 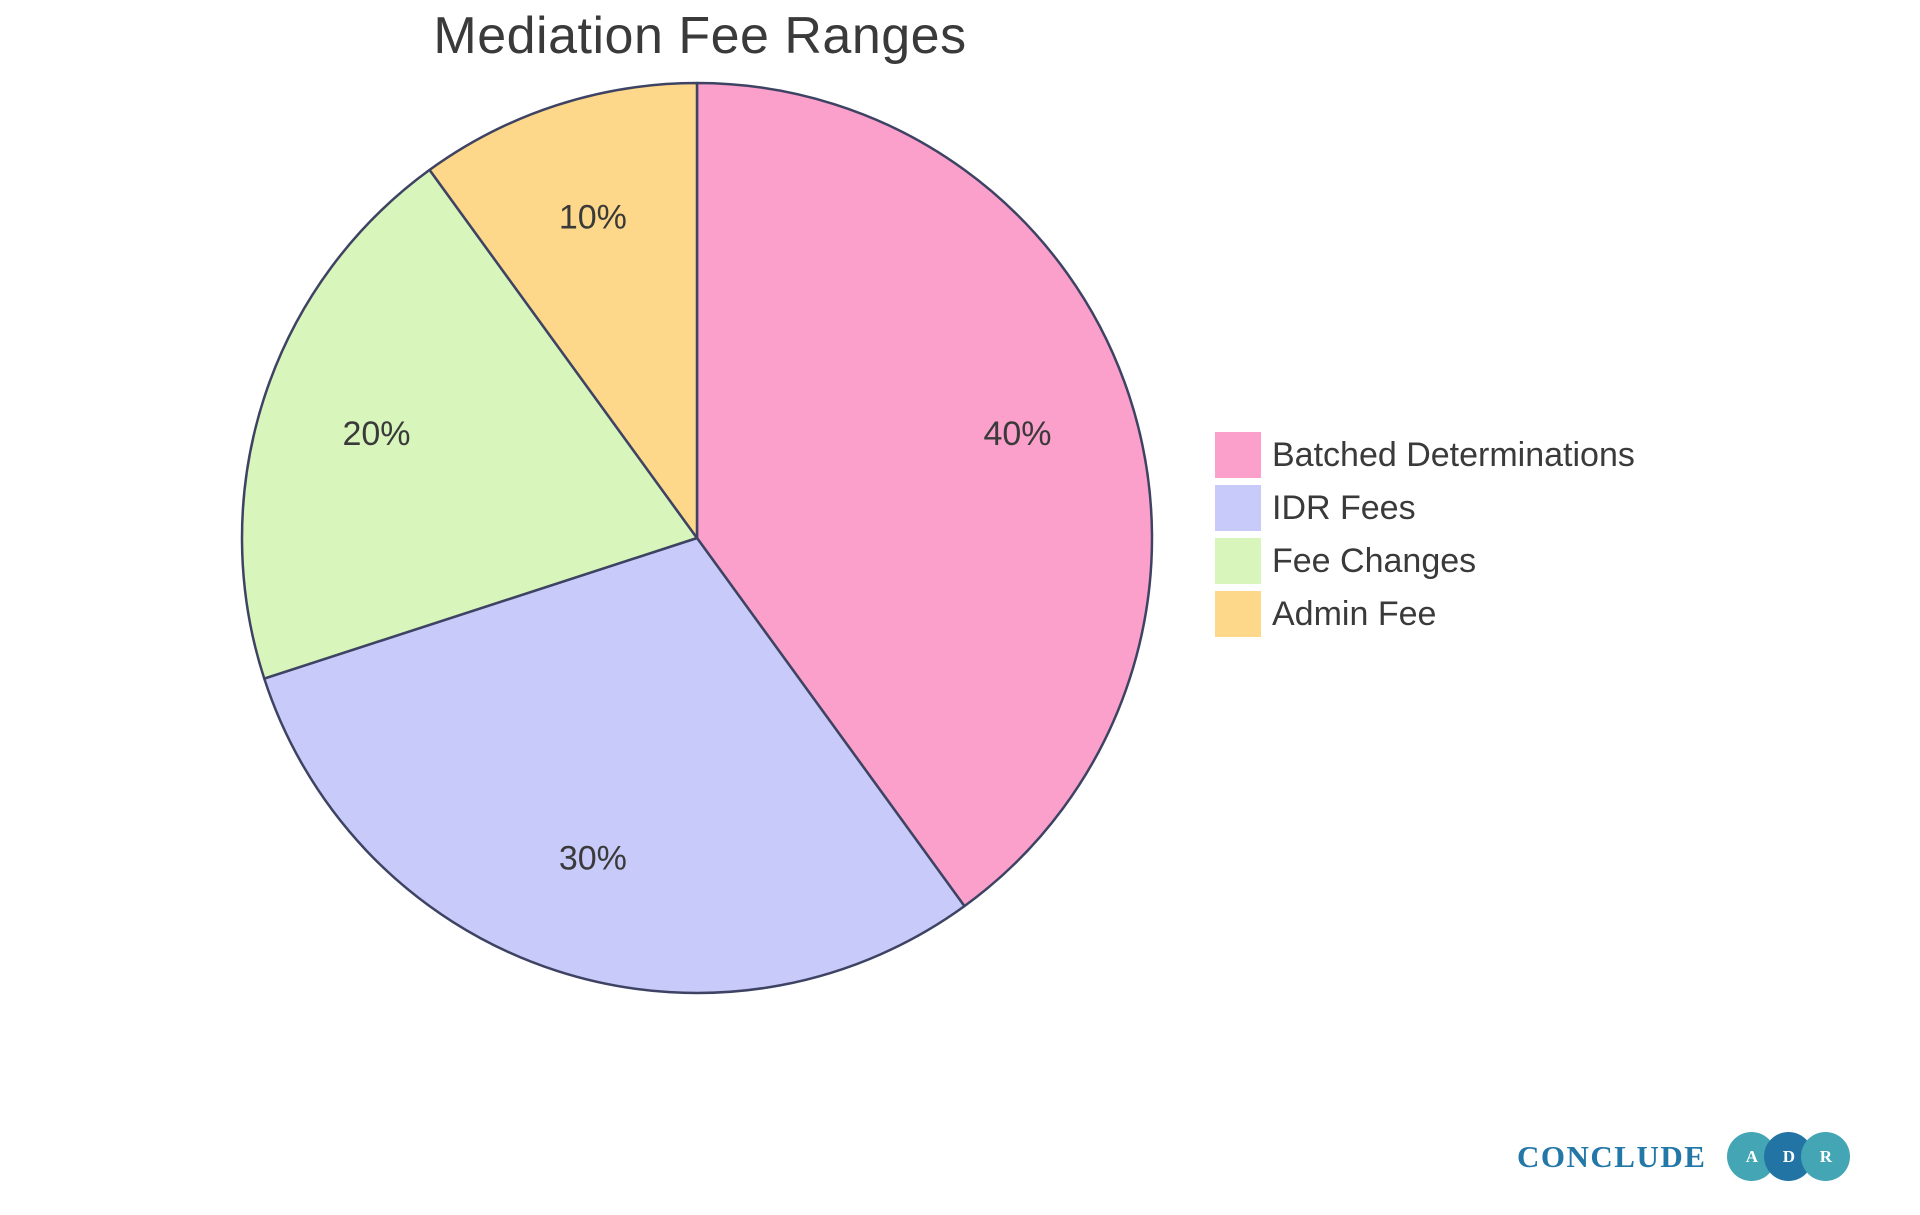 I want to click on legend-item-fee-changes: Fee Changes, so click(x=1425, y=561).